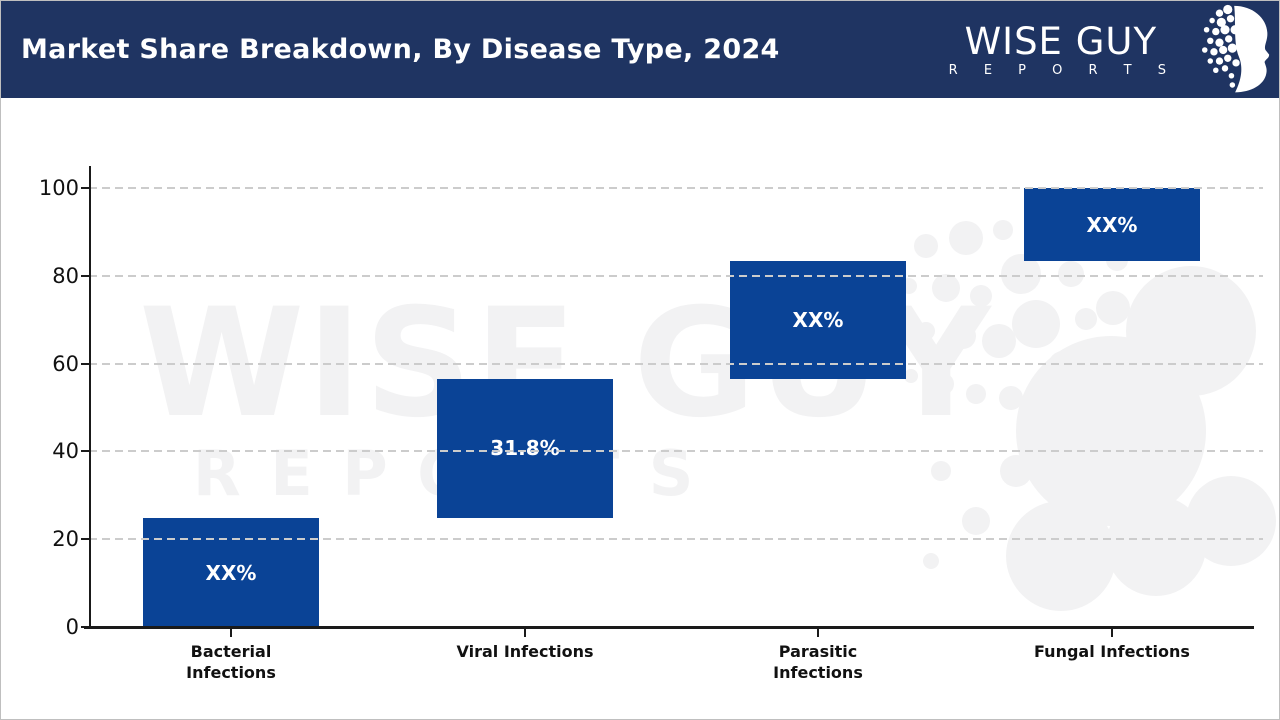 The image size is (1280, 720). What do you see at coordinates (1062, 70) in the screenshot?
I see `logo-subtext: R E P O R T S` at bounding box center [1062, 70].